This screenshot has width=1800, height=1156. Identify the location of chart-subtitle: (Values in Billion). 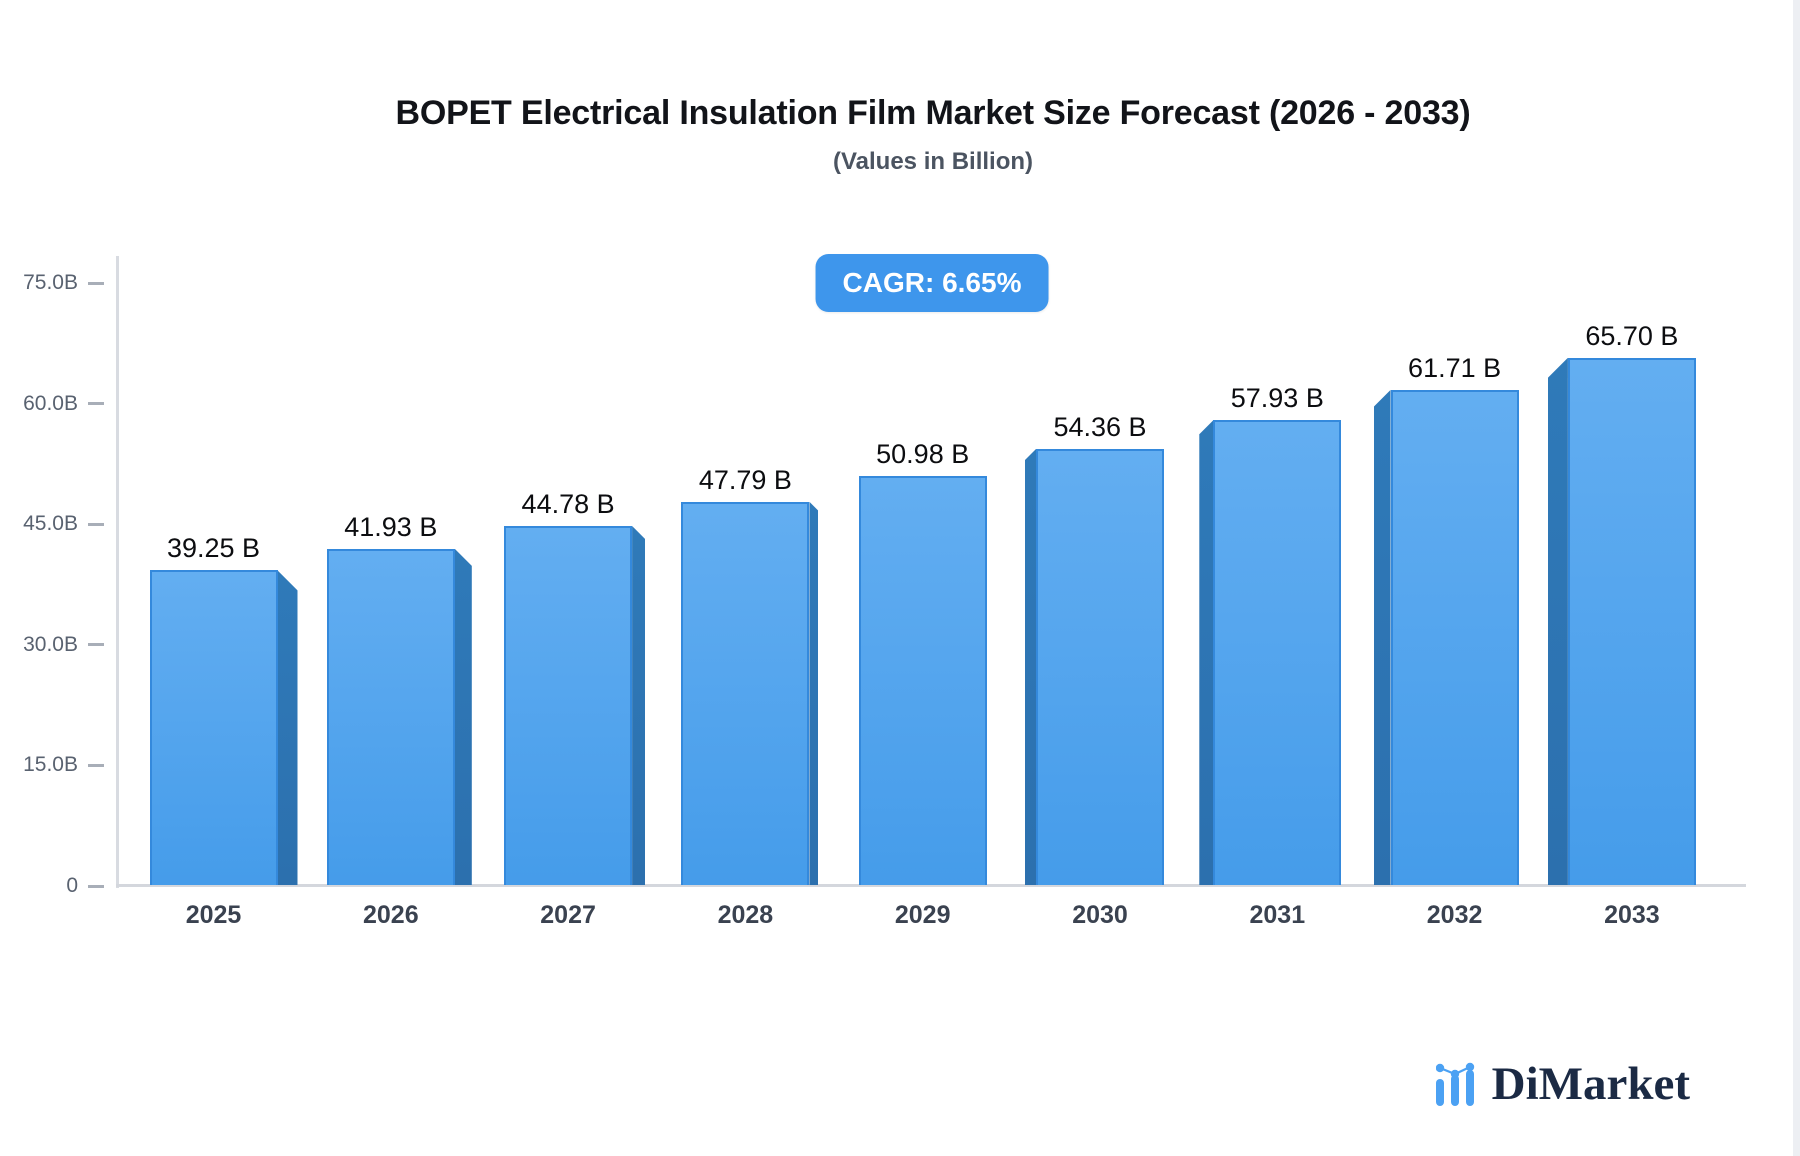
(933, 161).